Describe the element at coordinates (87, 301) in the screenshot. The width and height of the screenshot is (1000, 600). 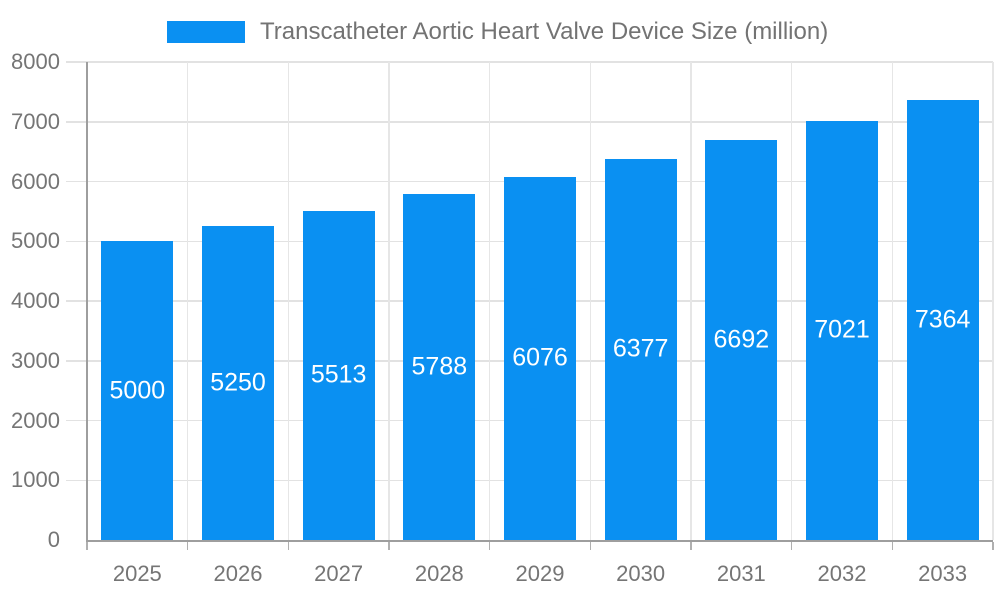
I see `y-axis-line` at that location.